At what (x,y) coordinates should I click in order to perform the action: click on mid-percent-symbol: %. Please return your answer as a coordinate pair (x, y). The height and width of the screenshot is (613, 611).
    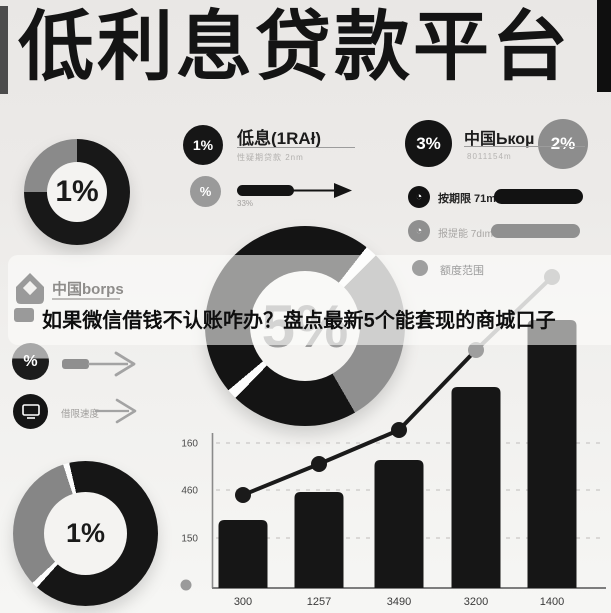
    Looking at the image, I should click on (205, 191).